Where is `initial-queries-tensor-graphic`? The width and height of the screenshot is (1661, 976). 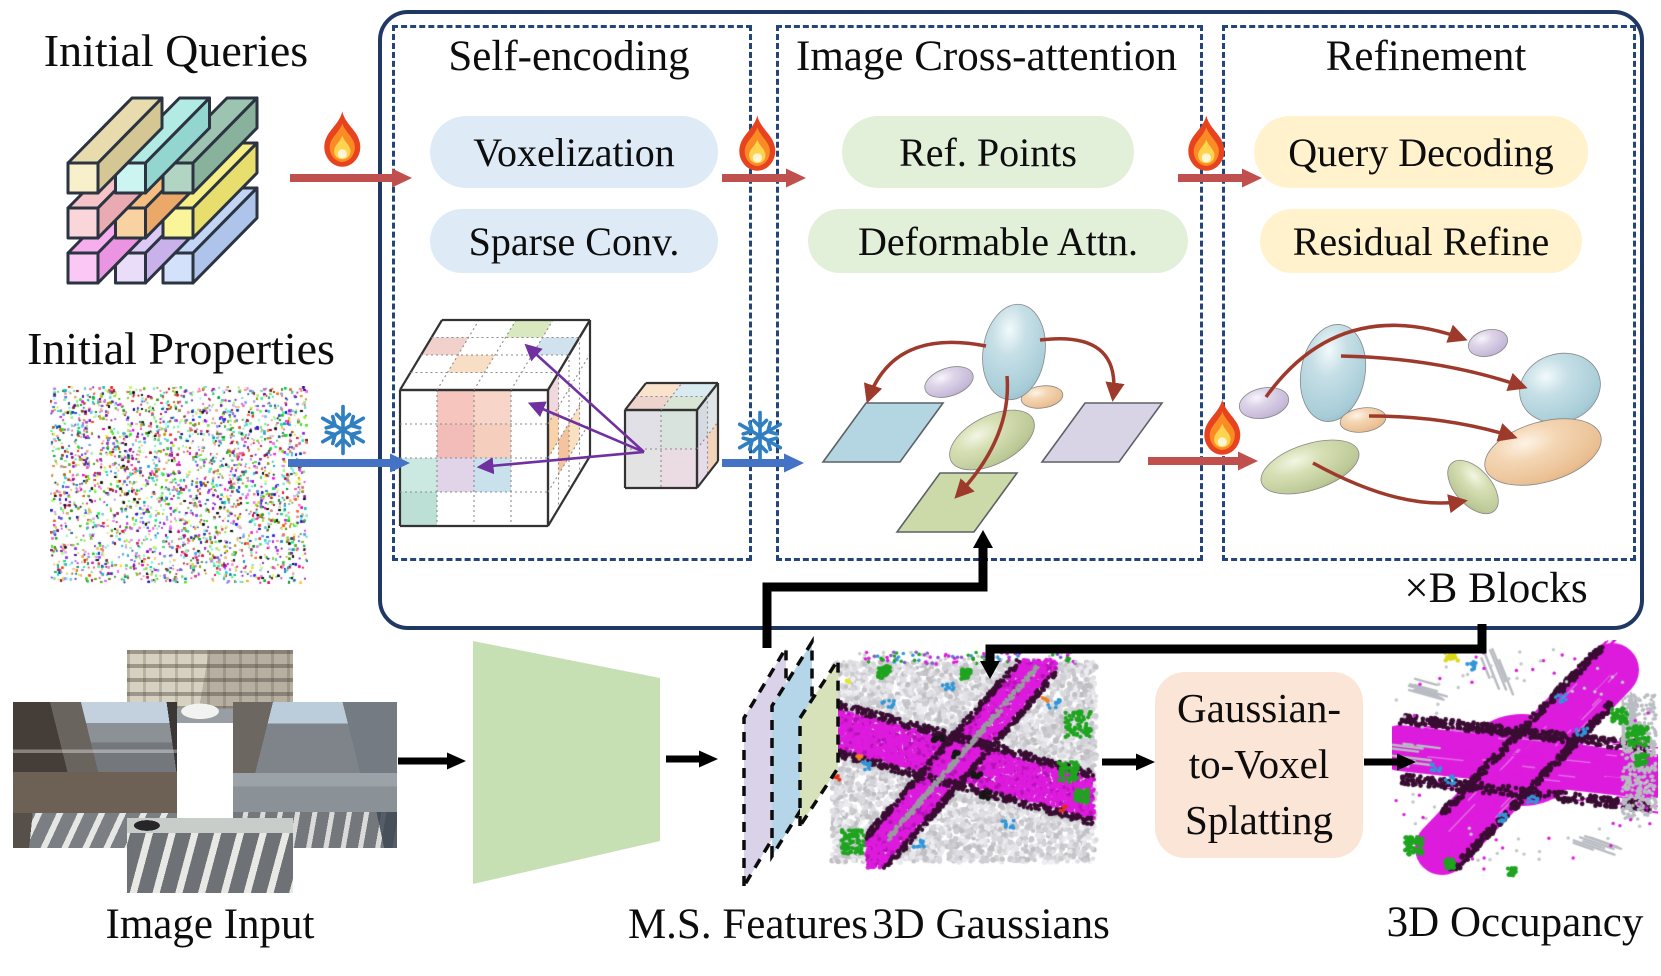
initial-queries-tensor-graphic is located at coordinates (162, 190).